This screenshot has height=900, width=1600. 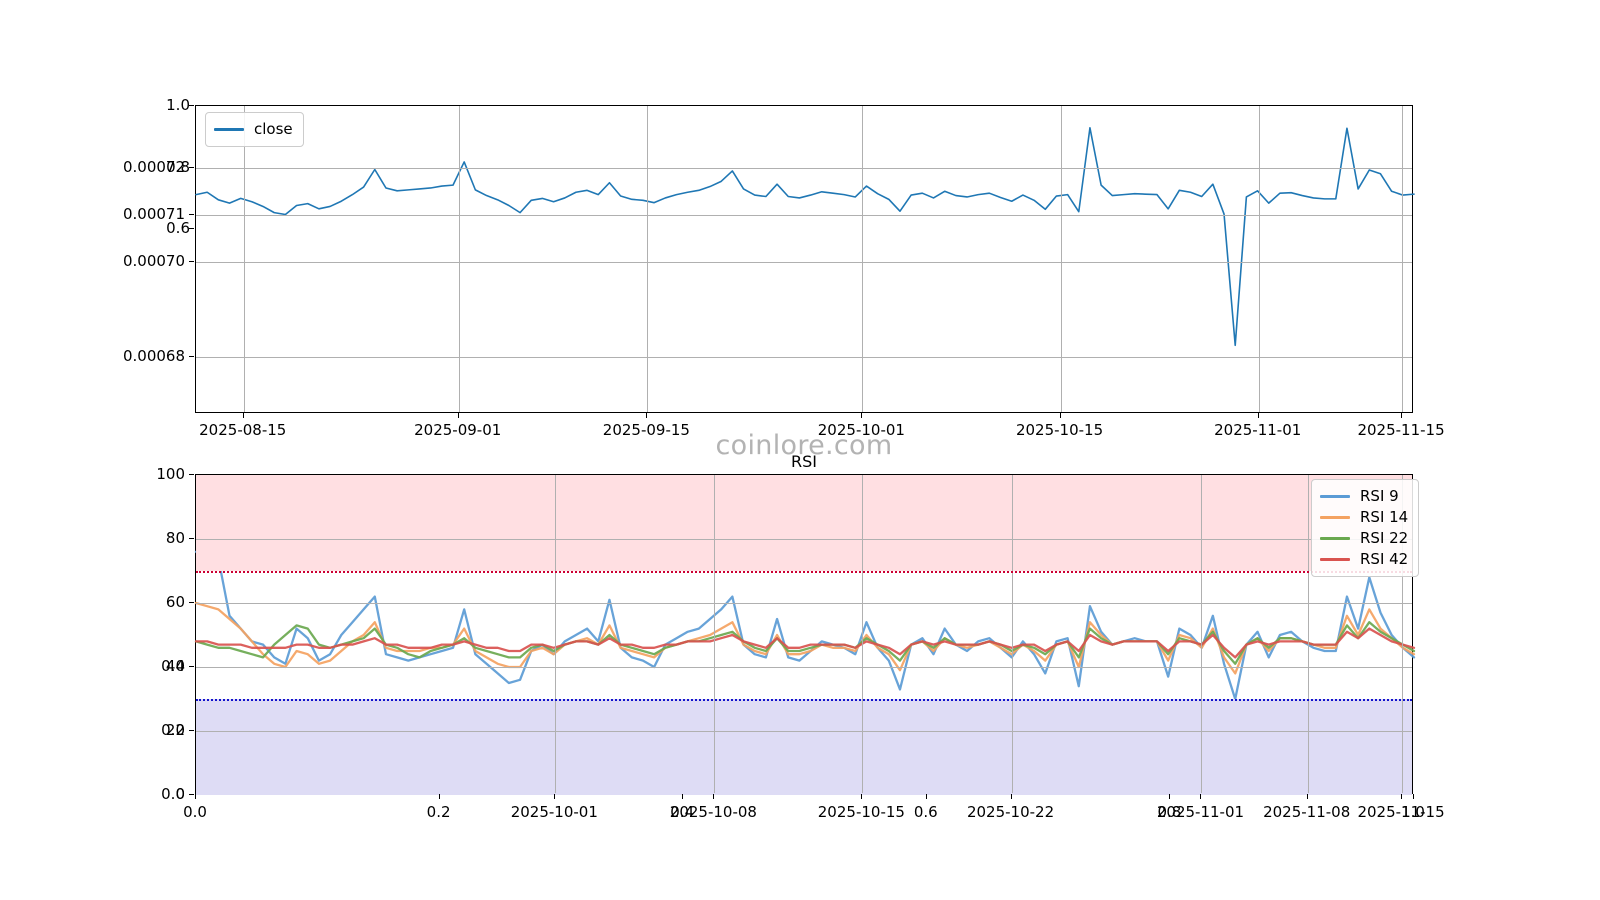 I want to click on rsi-x-overlay-tick-label: 1.0, so click(x=1413, y=812).